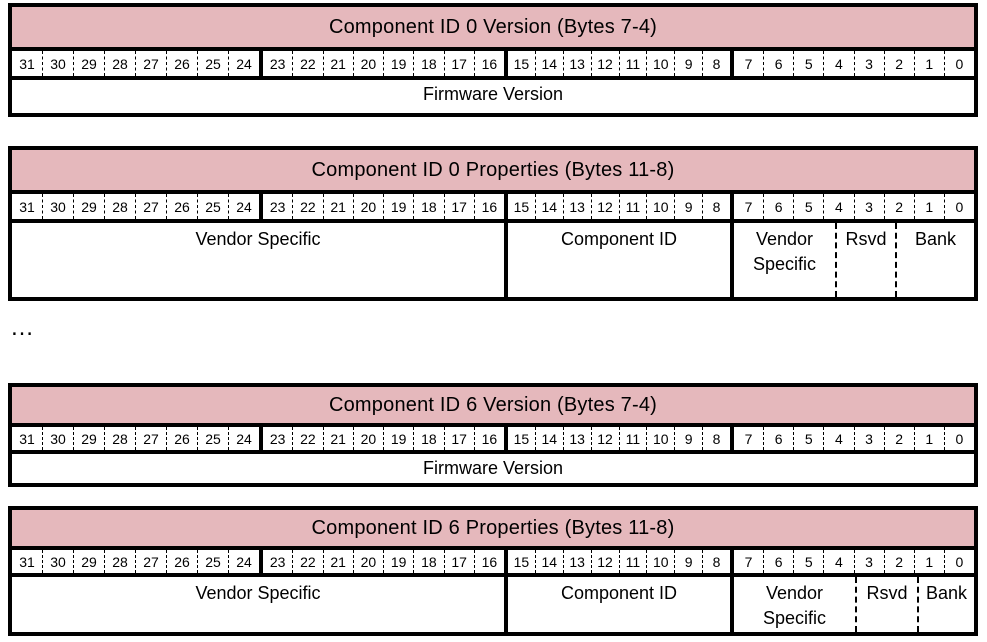  I want to click on bit-label-18: 18, so click(428, 206).